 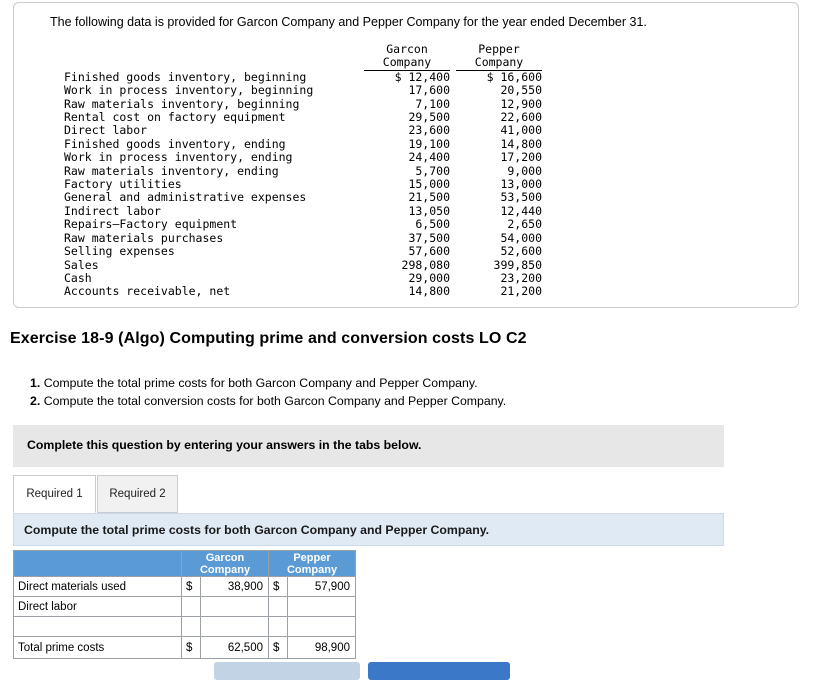 I want to click on row-label: Raw materials inventory, ending, so click(x=171, y=170).